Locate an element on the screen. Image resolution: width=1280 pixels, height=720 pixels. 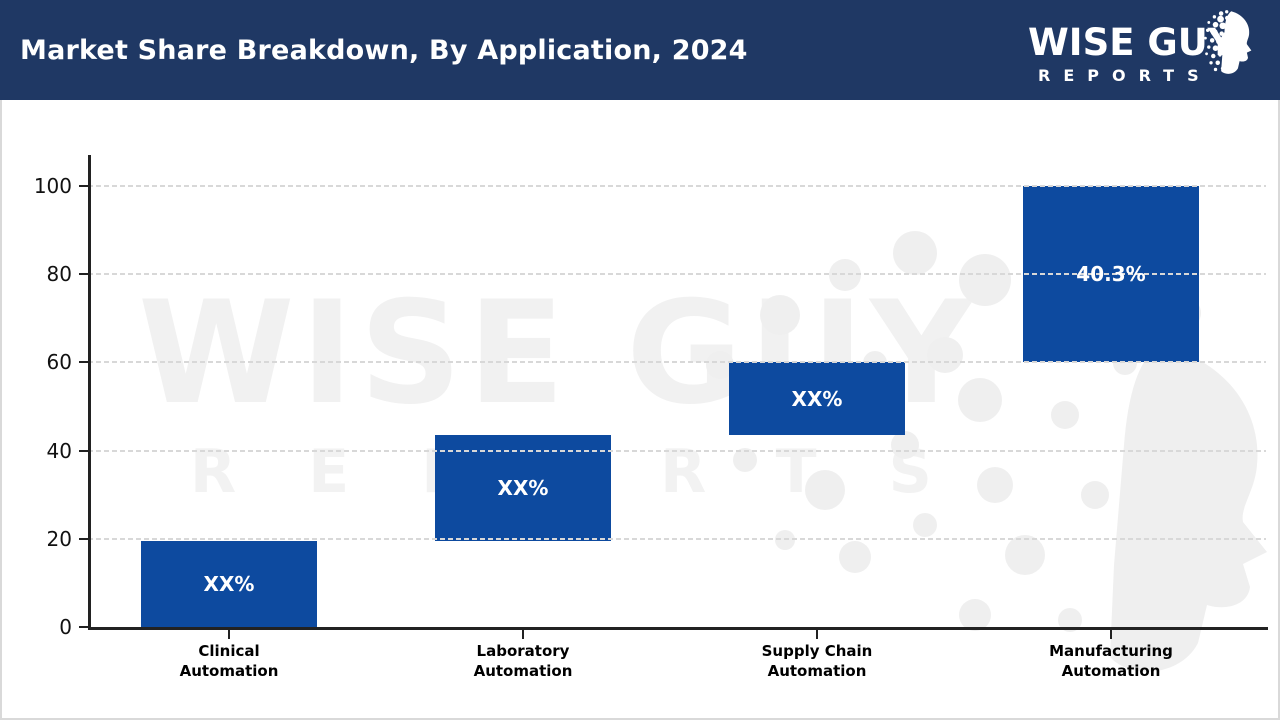
logo-reports-label: REPORTS is located at coordinates (1125, 75).